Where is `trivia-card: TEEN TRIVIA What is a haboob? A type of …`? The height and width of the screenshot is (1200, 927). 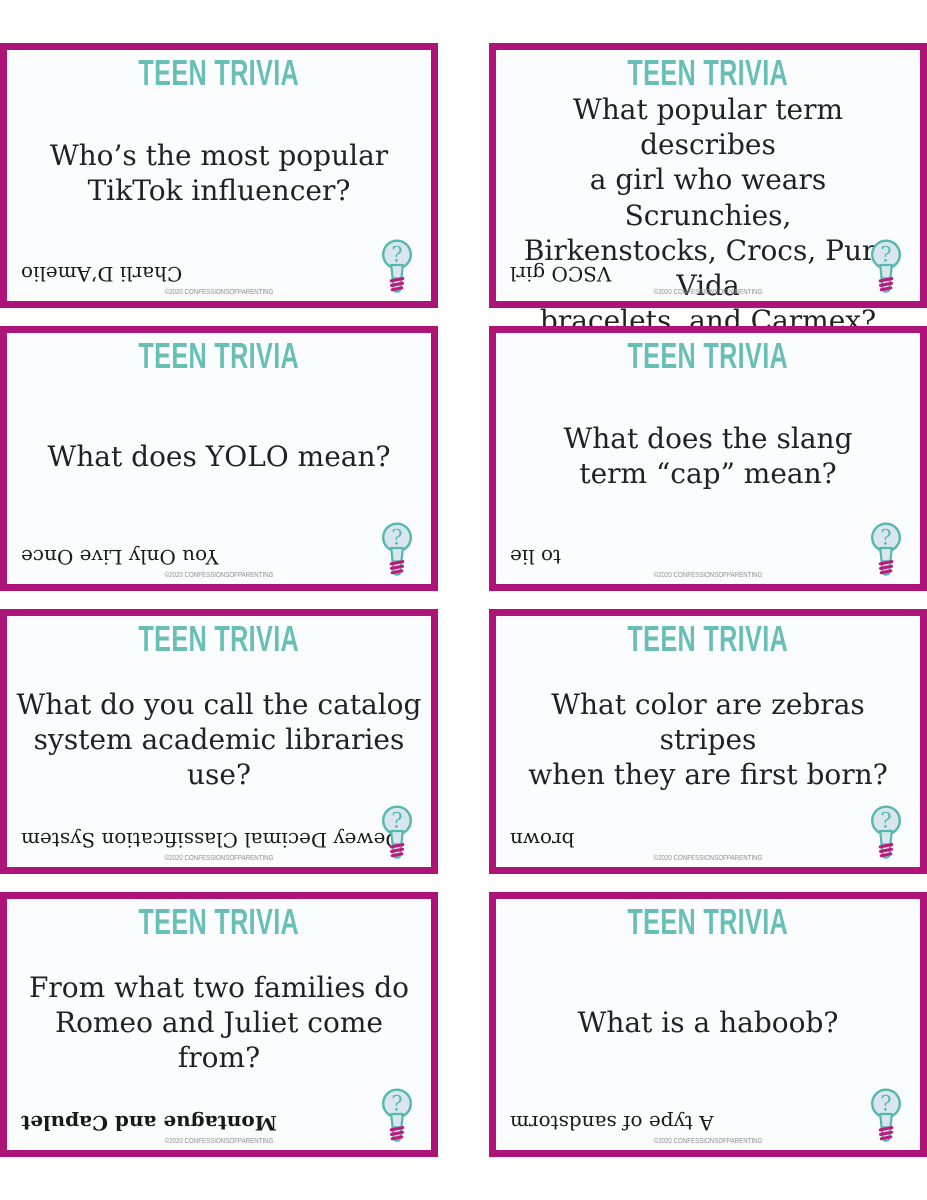
trivia-card: TEEN TRIVIA What is a haboob? A type of … is located at coordinates (708, 1024).